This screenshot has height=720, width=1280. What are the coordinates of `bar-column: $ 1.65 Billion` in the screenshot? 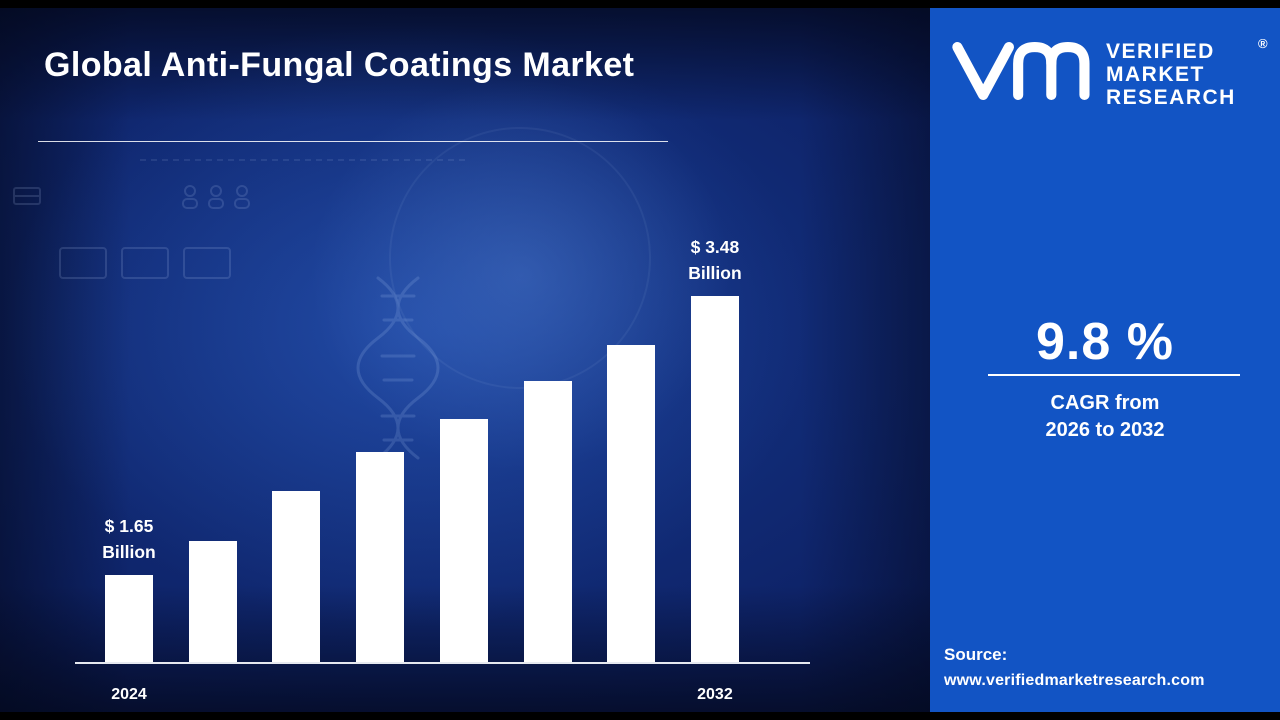 It's located at (129, 589).